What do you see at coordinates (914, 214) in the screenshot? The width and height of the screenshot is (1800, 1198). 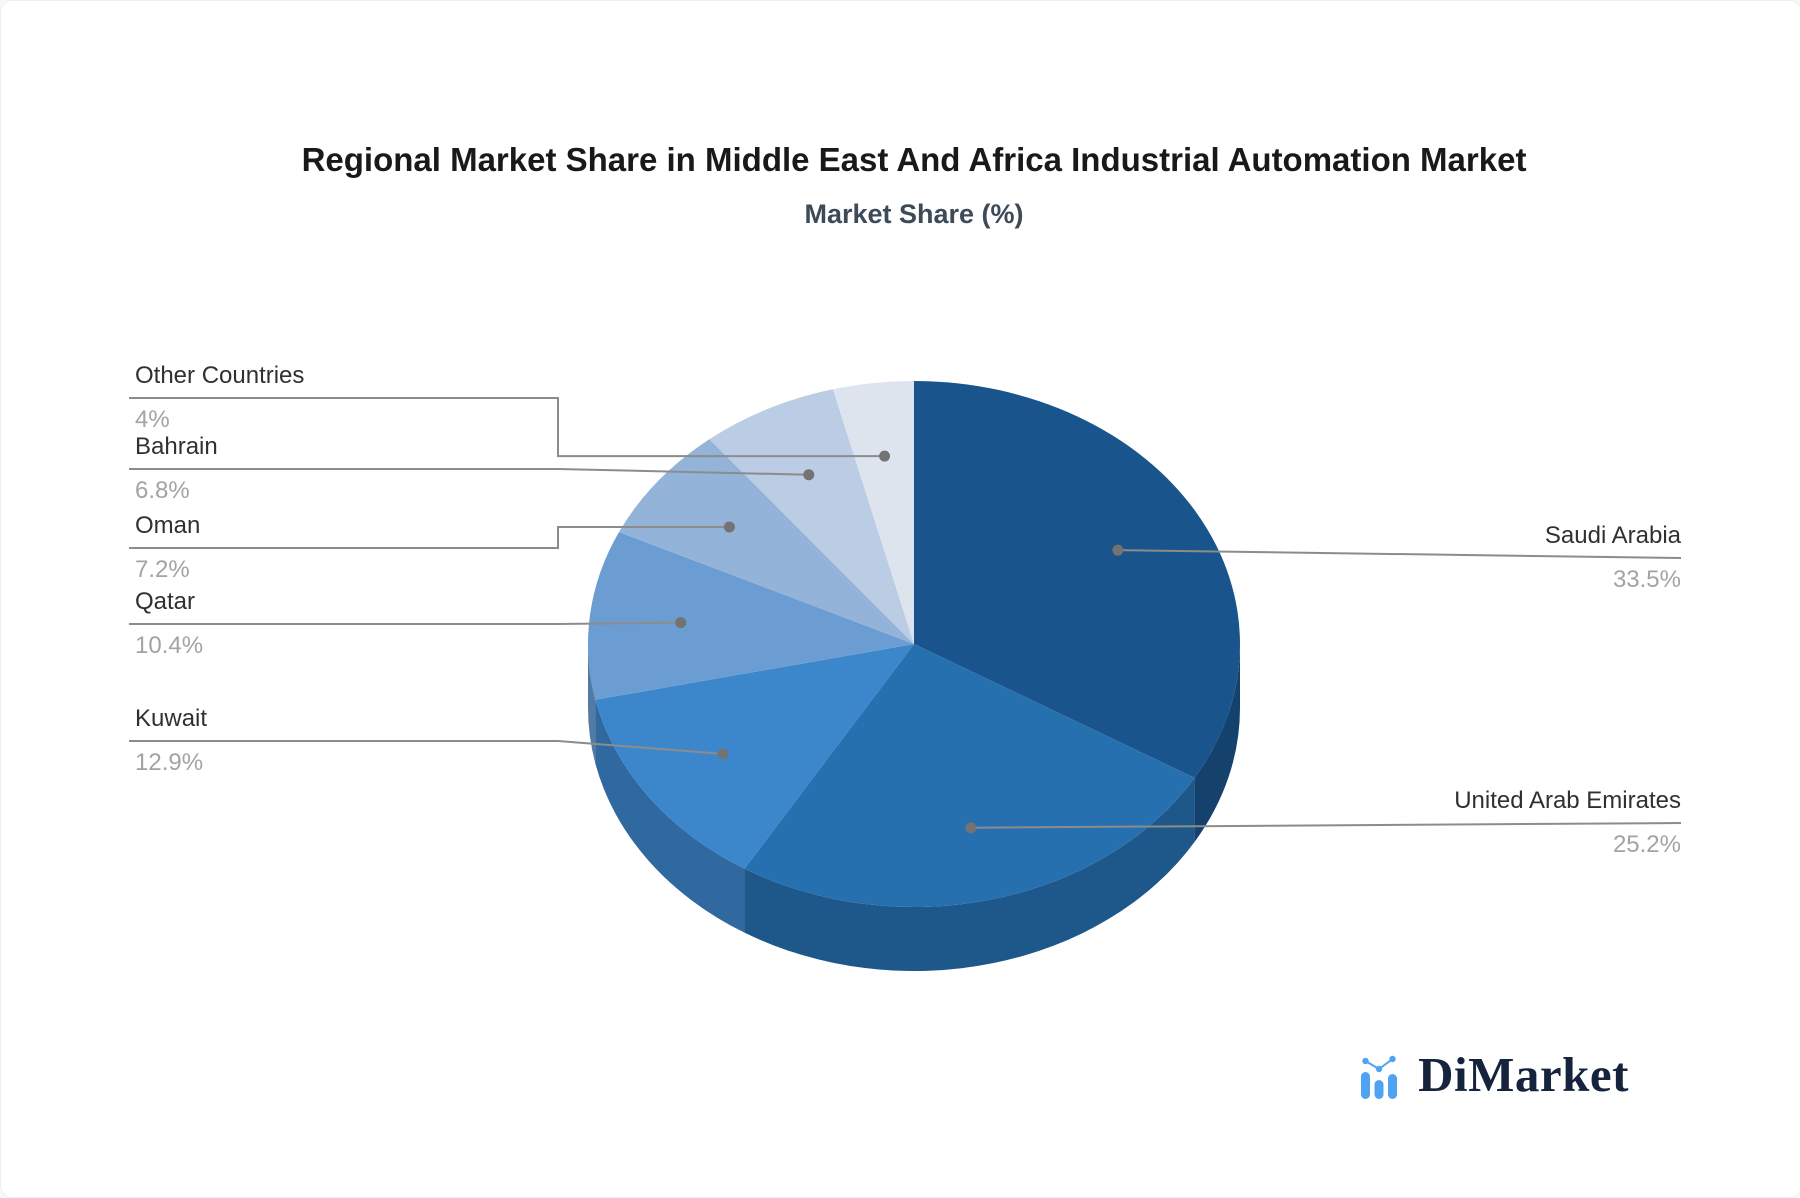 I see `chart-subtitle: Market Share (%)` at bounding box center [914, 214].